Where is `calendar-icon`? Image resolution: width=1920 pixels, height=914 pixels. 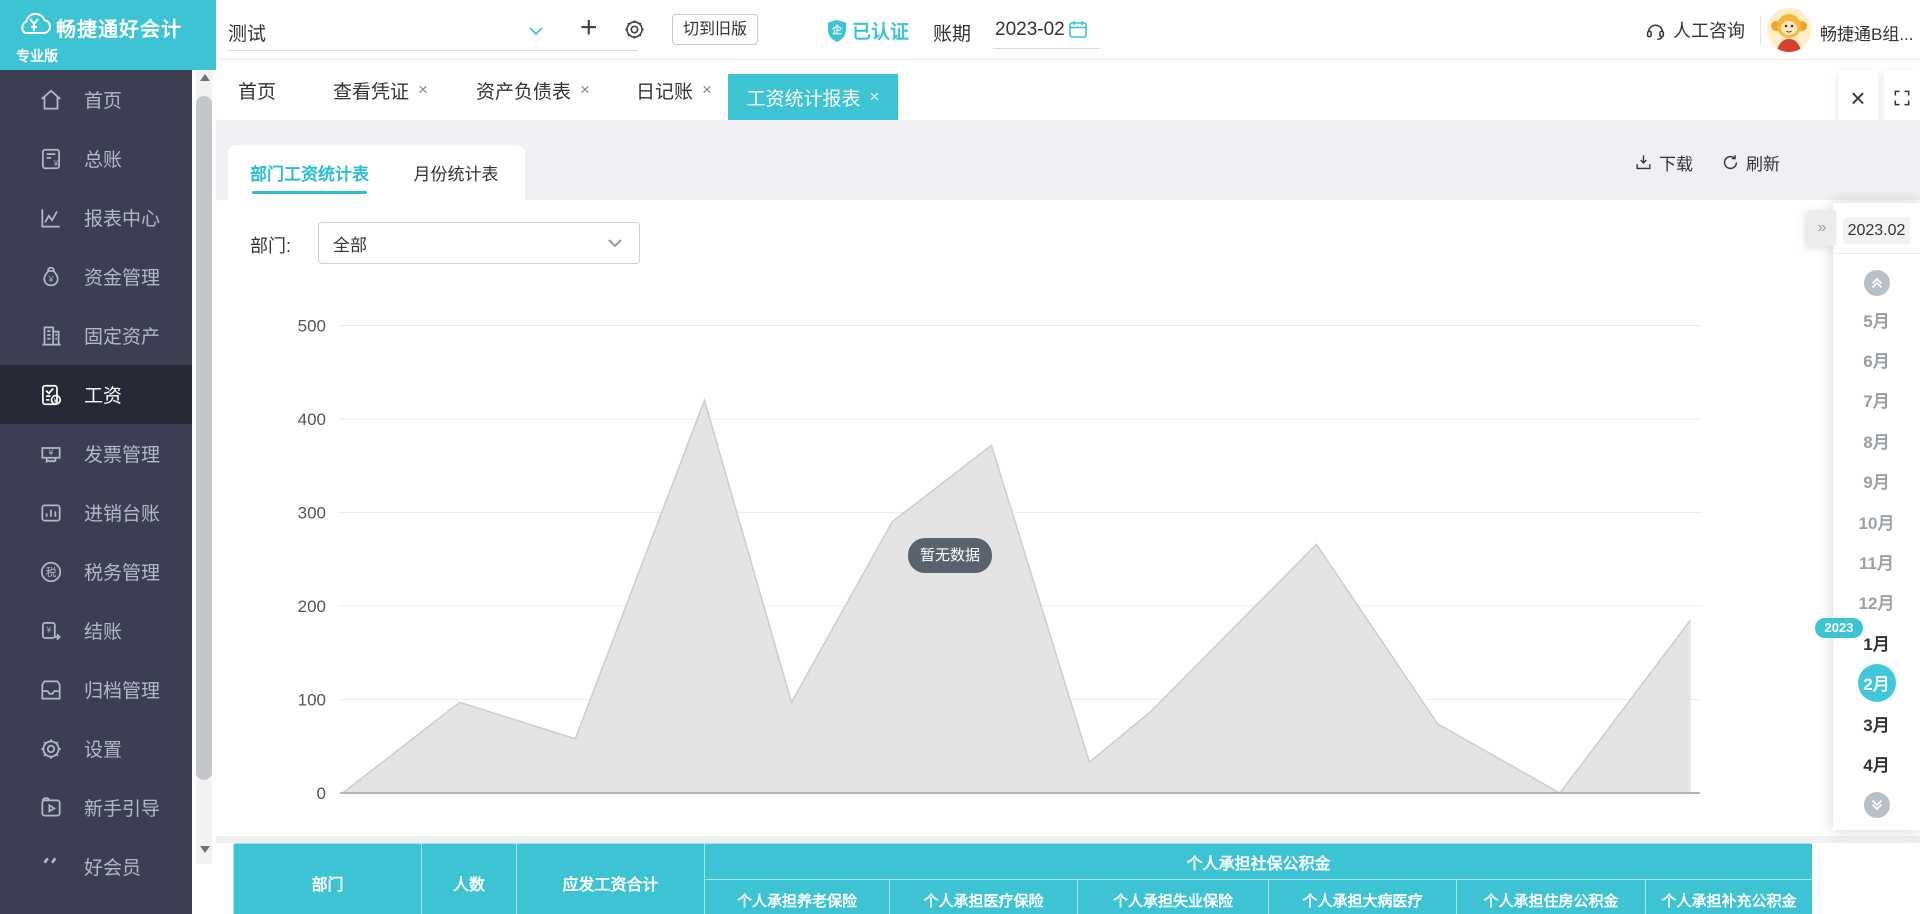
calendar-icon is located at coordinates (1078, 29).